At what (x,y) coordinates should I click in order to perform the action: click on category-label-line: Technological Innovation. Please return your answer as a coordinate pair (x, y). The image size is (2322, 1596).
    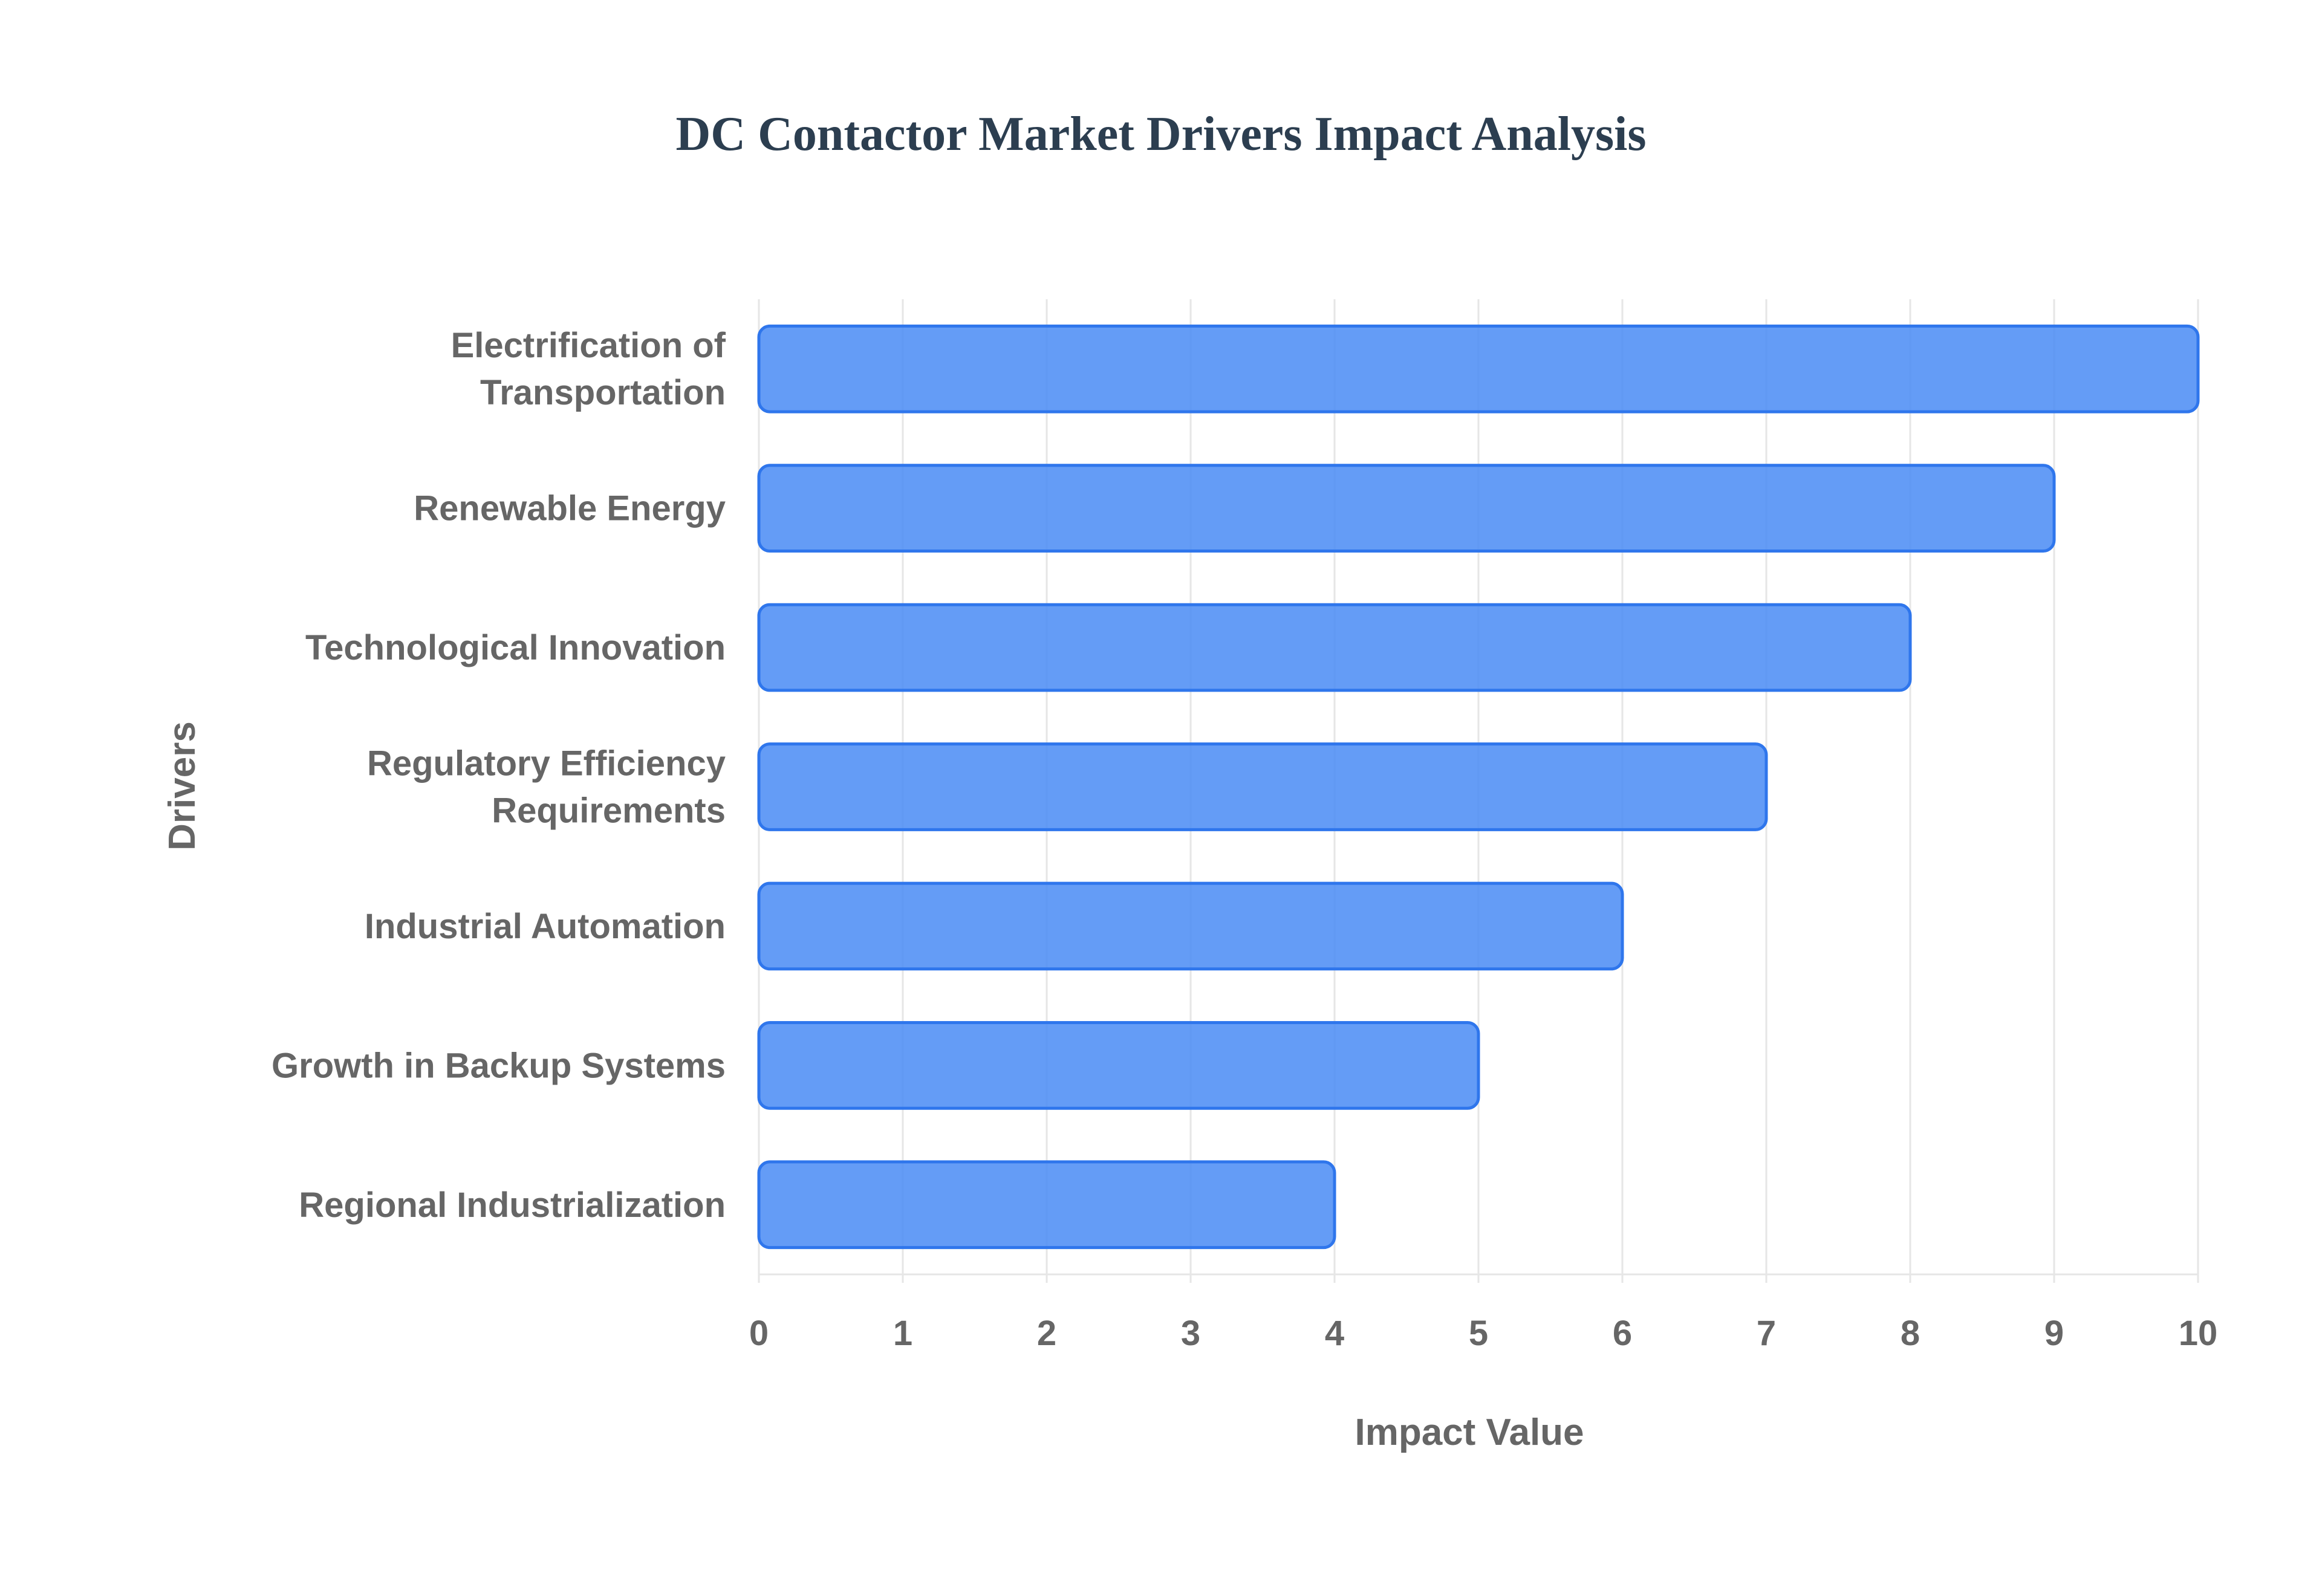
    Looking at the image, I should click on (515, 647).